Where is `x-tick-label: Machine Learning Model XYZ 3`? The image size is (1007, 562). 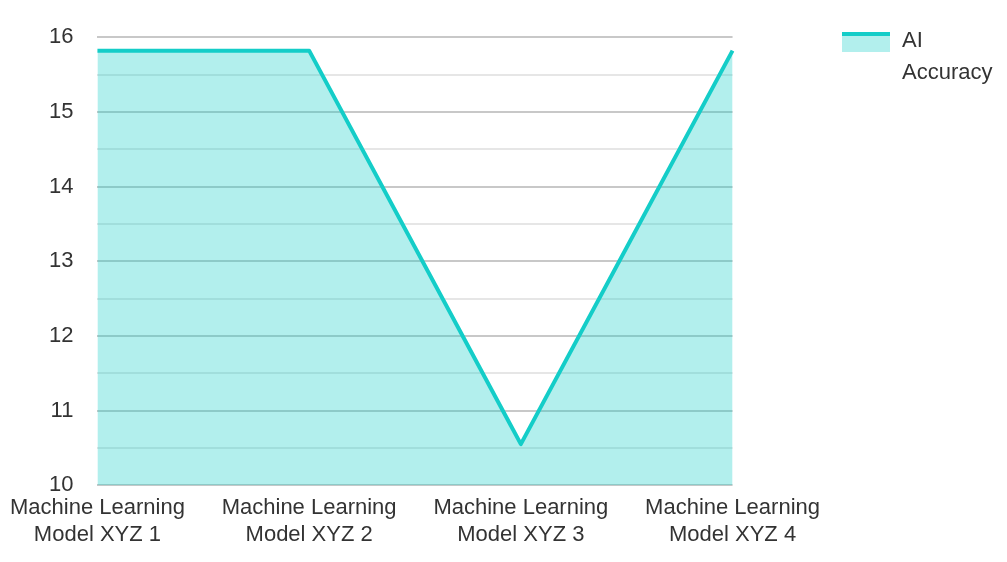 x-tick-label: Machine Learning Model XYZ 3 is located at coordinates (521, 520).